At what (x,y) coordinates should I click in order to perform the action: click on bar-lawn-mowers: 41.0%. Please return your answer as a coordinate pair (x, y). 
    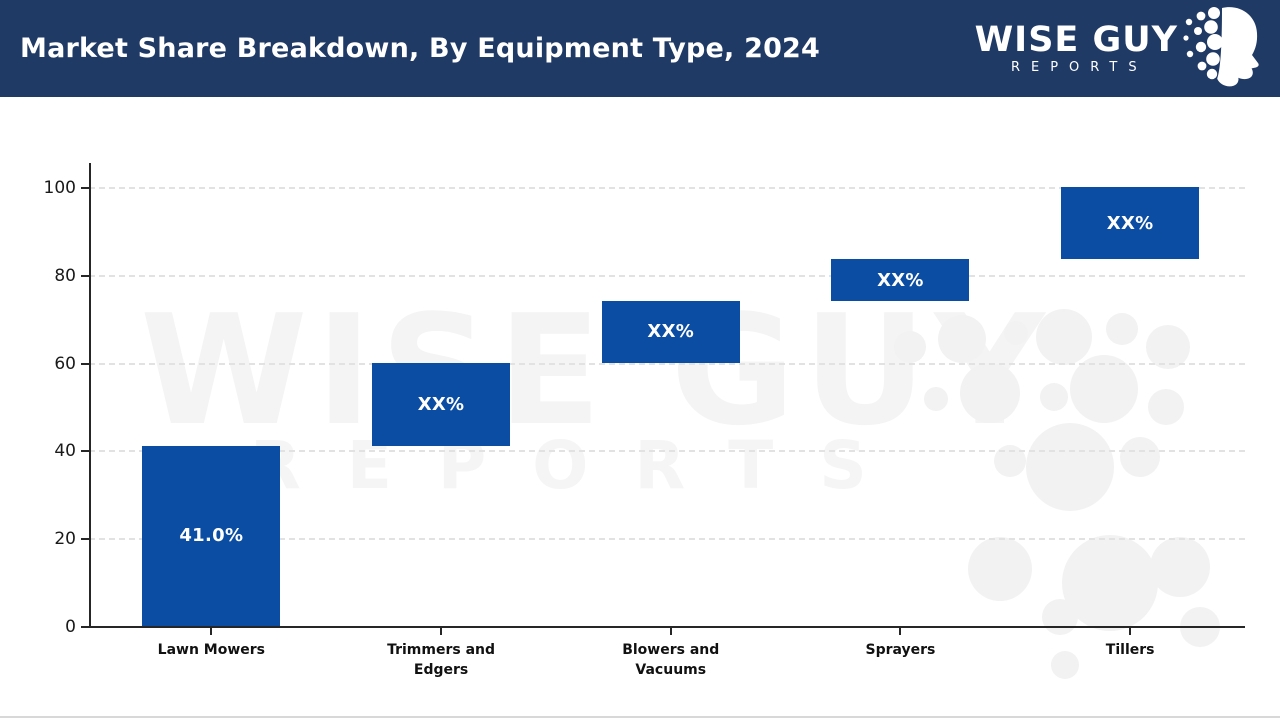
    Looking at the image, I should click on (211, 536).